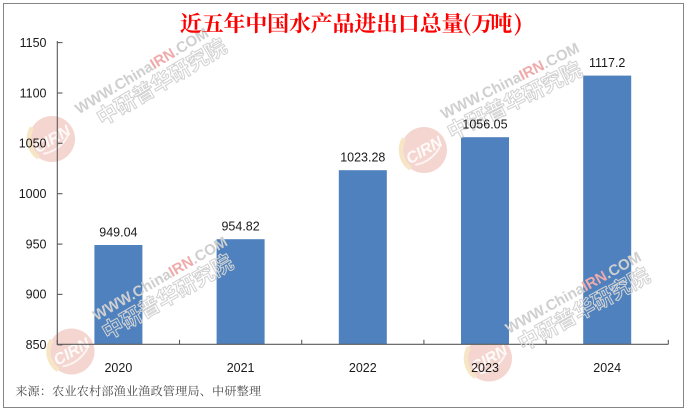 This screenshot has height=412, width=689. What do you see at coordinates (607, 368) in the screenshot?
I see `svg-text: 2024` at bounding box center [607, 368].